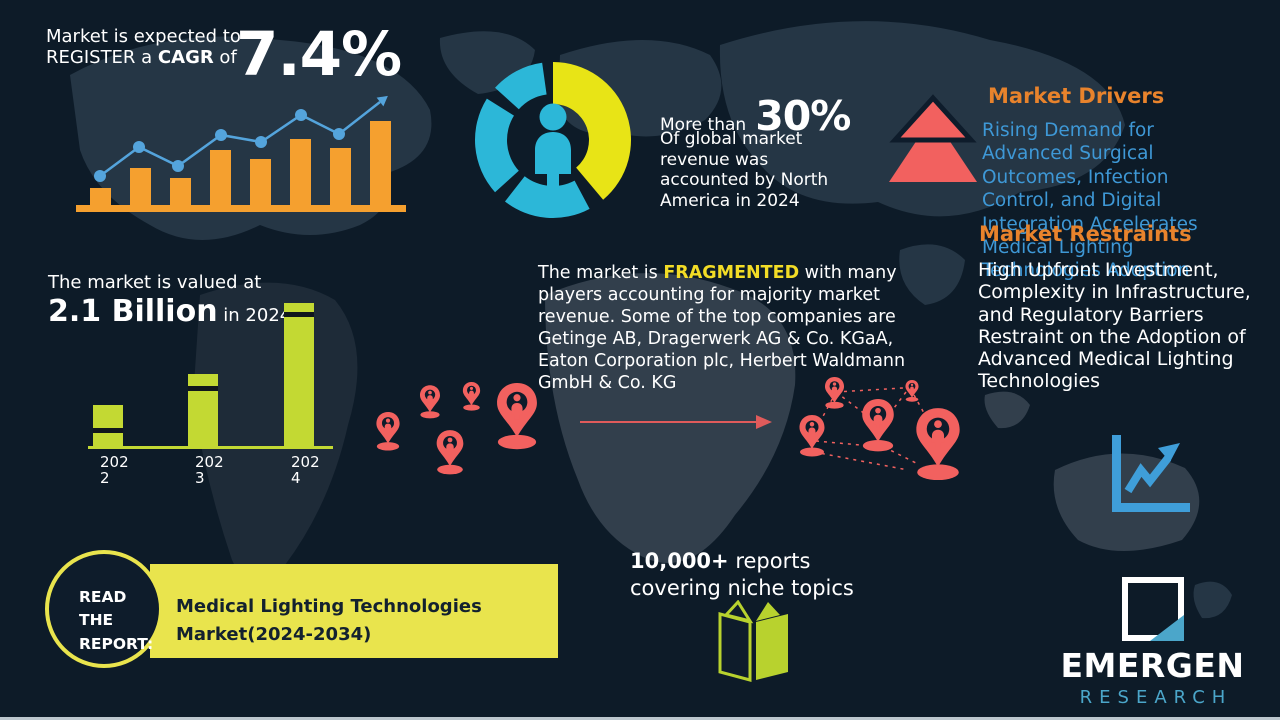  I want to click on logo-square-icon, so click(1152, 609).